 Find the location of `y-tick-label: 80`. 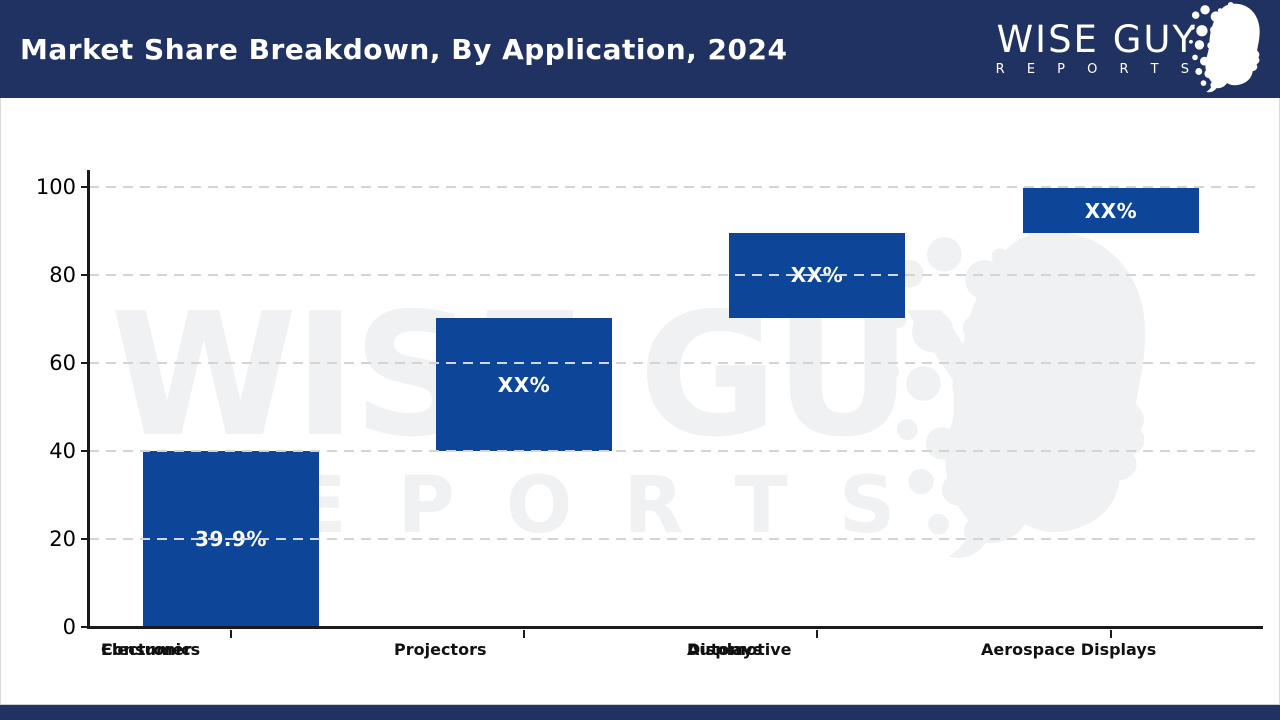

y-tick-label: 80 is located at coordinates (62, 275).